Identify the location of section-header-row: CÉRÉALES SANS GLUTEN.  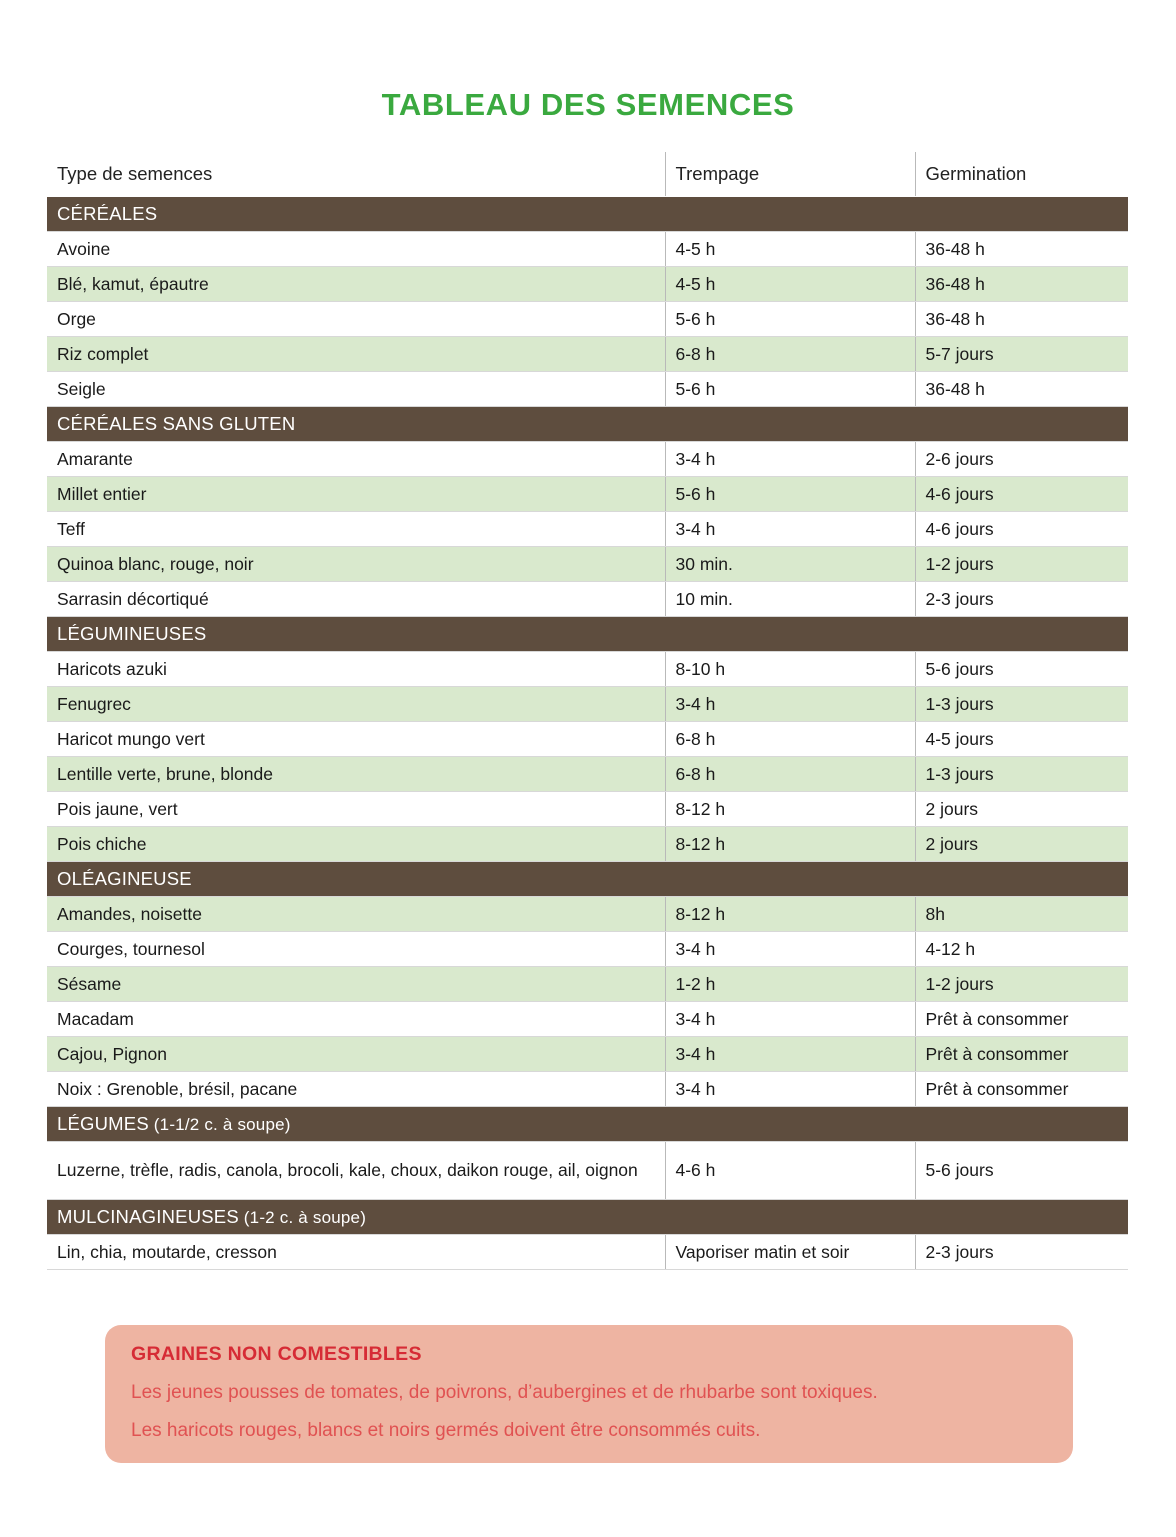
(587, 424).